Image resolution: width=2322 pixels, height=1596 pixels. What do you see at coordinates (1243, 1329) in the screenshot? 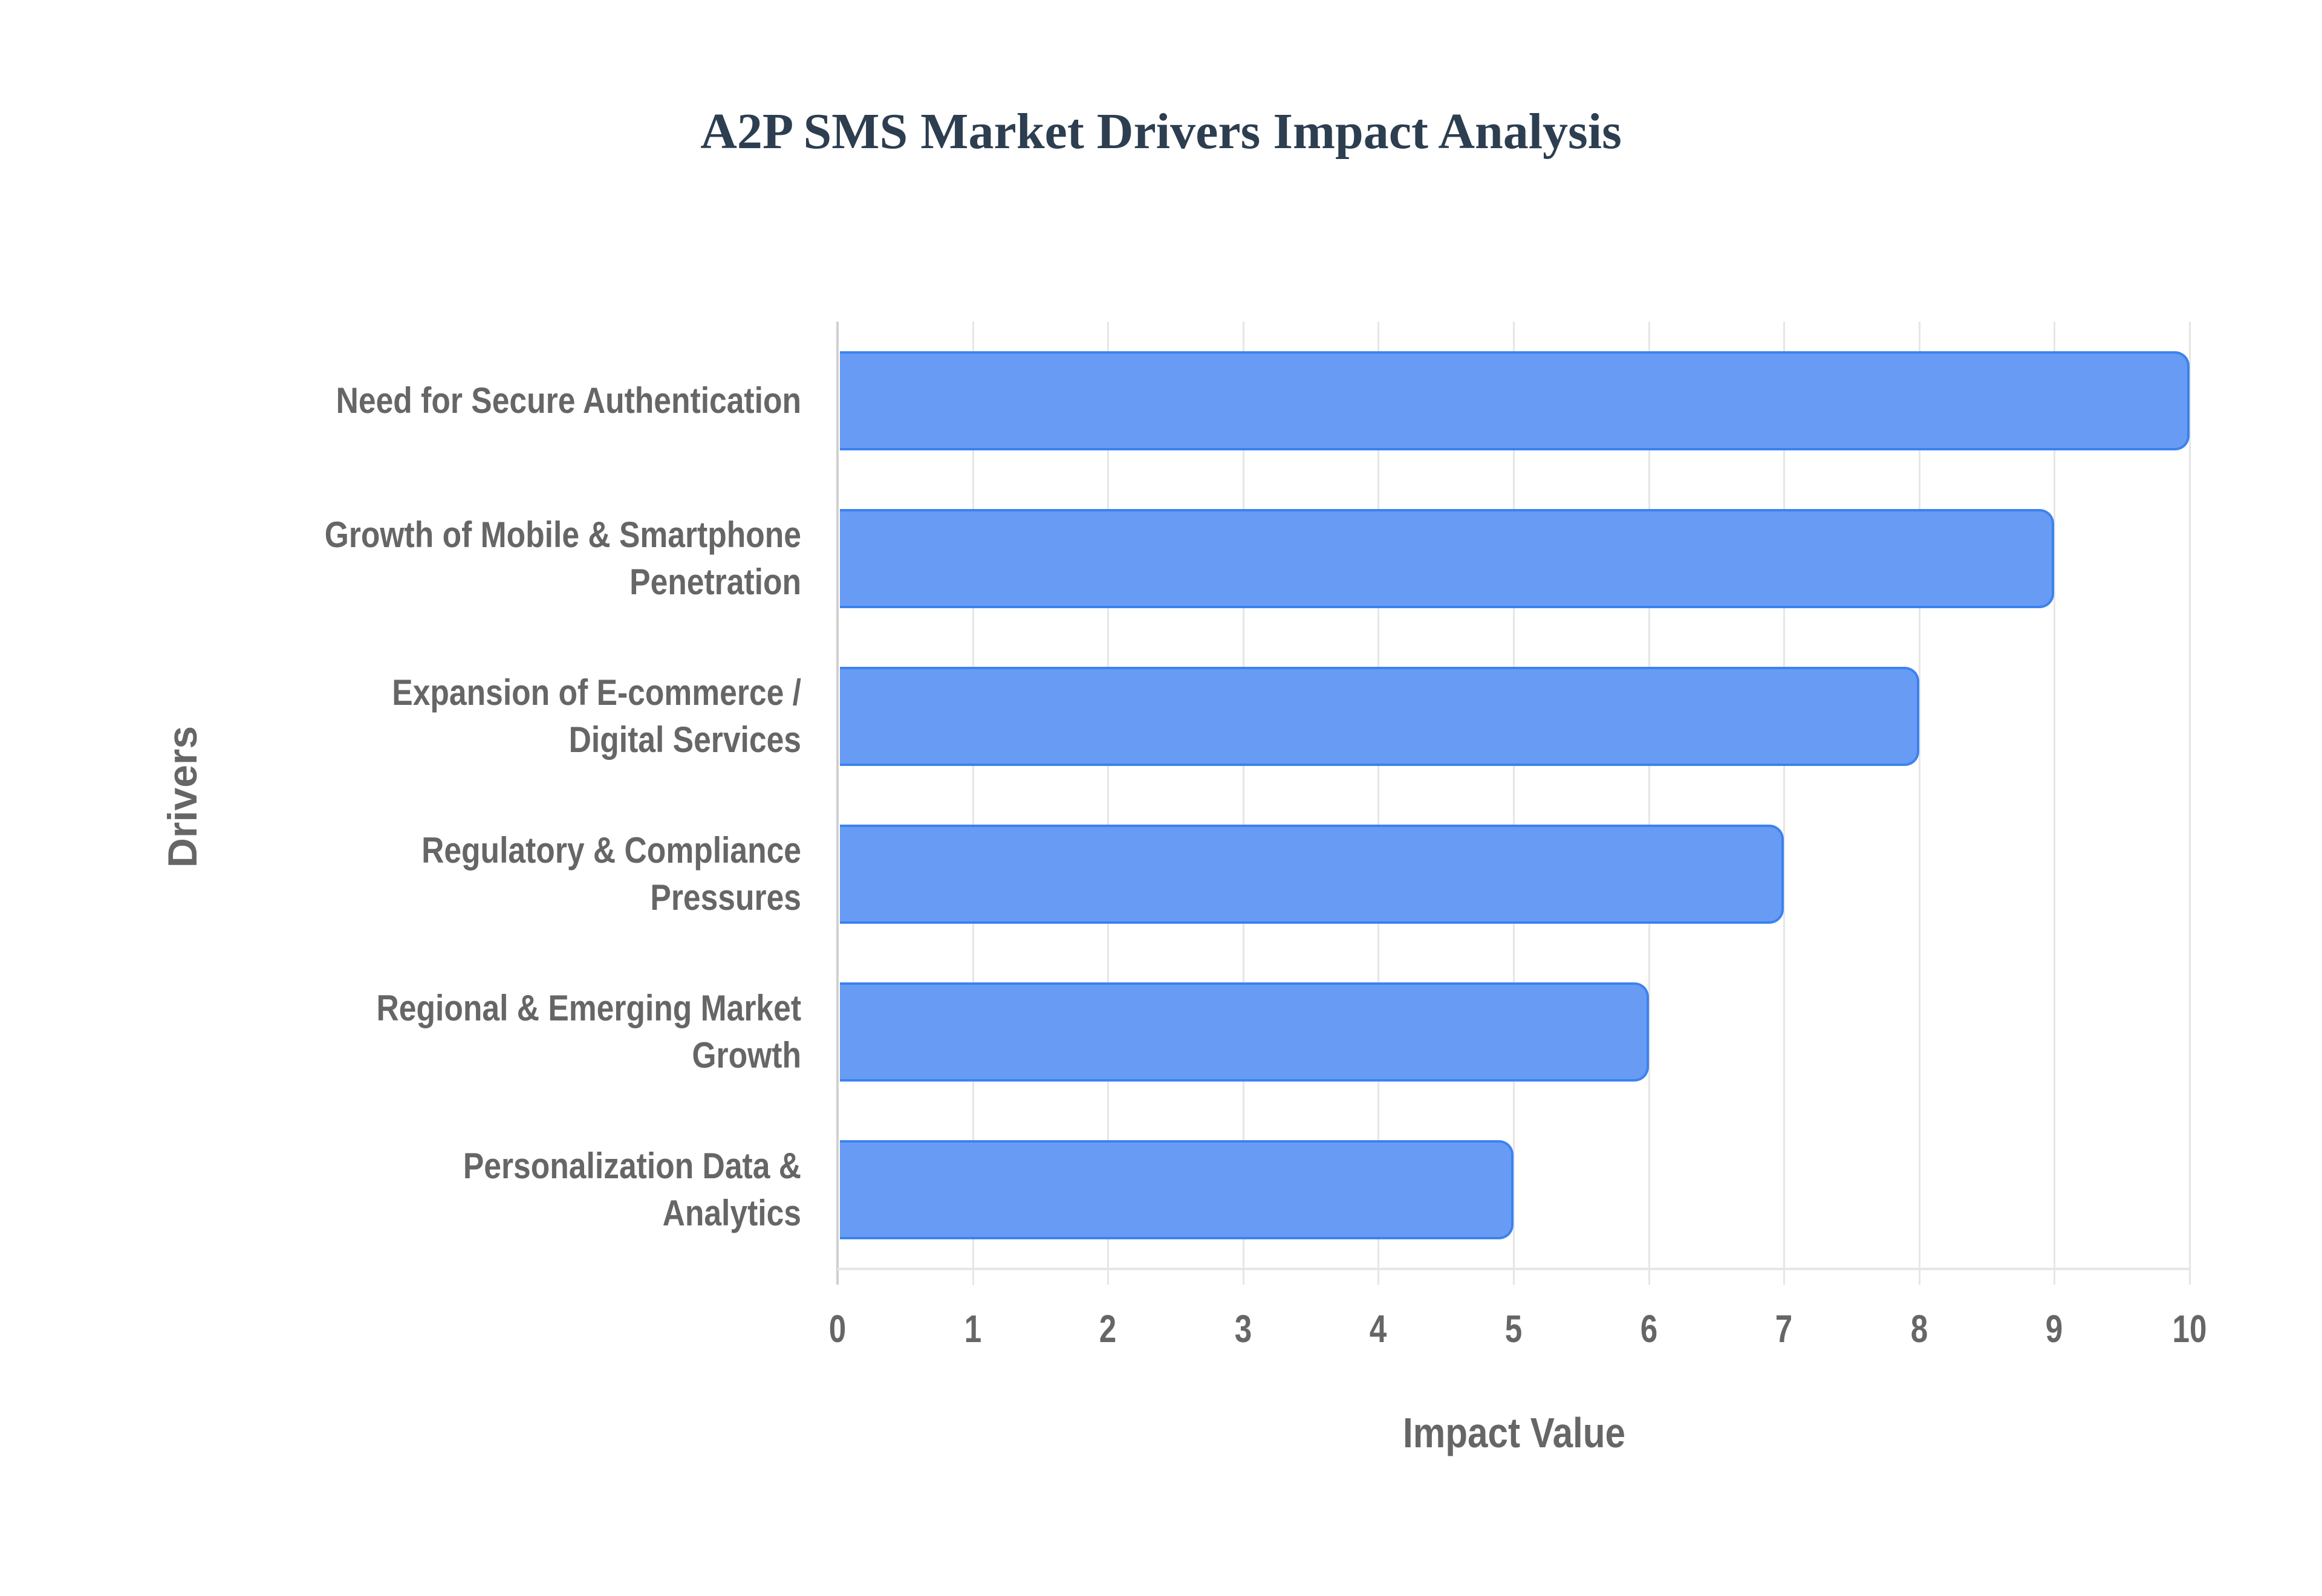
I see `x-tick-label: 3` at bounding box center [1243, 1329].